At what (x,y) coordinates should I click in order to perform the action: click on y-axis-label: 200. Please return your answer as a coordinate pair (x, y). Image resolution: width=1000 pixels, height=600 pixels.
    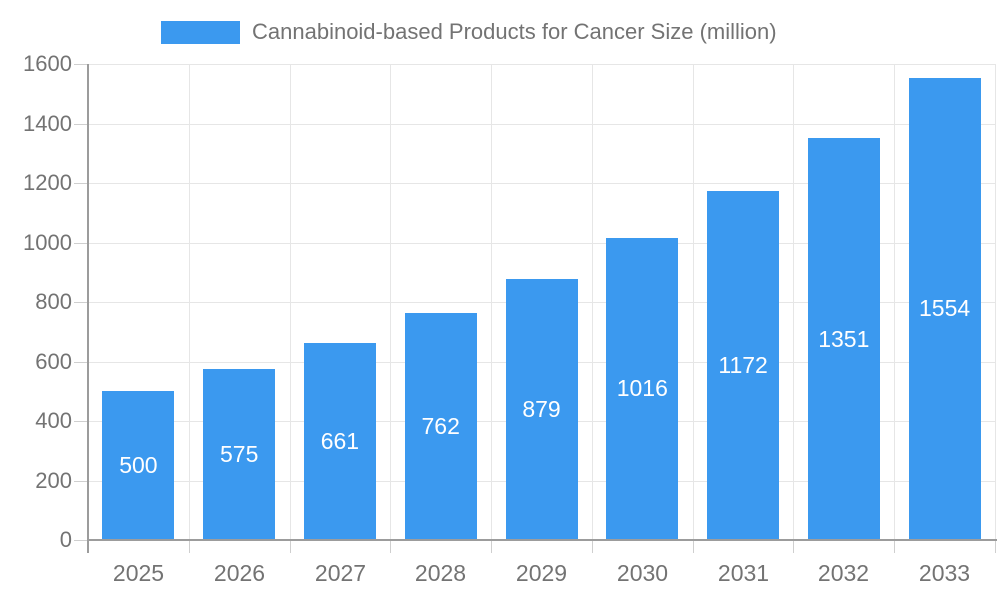
    Looking at the image, I should click on (53, 480).